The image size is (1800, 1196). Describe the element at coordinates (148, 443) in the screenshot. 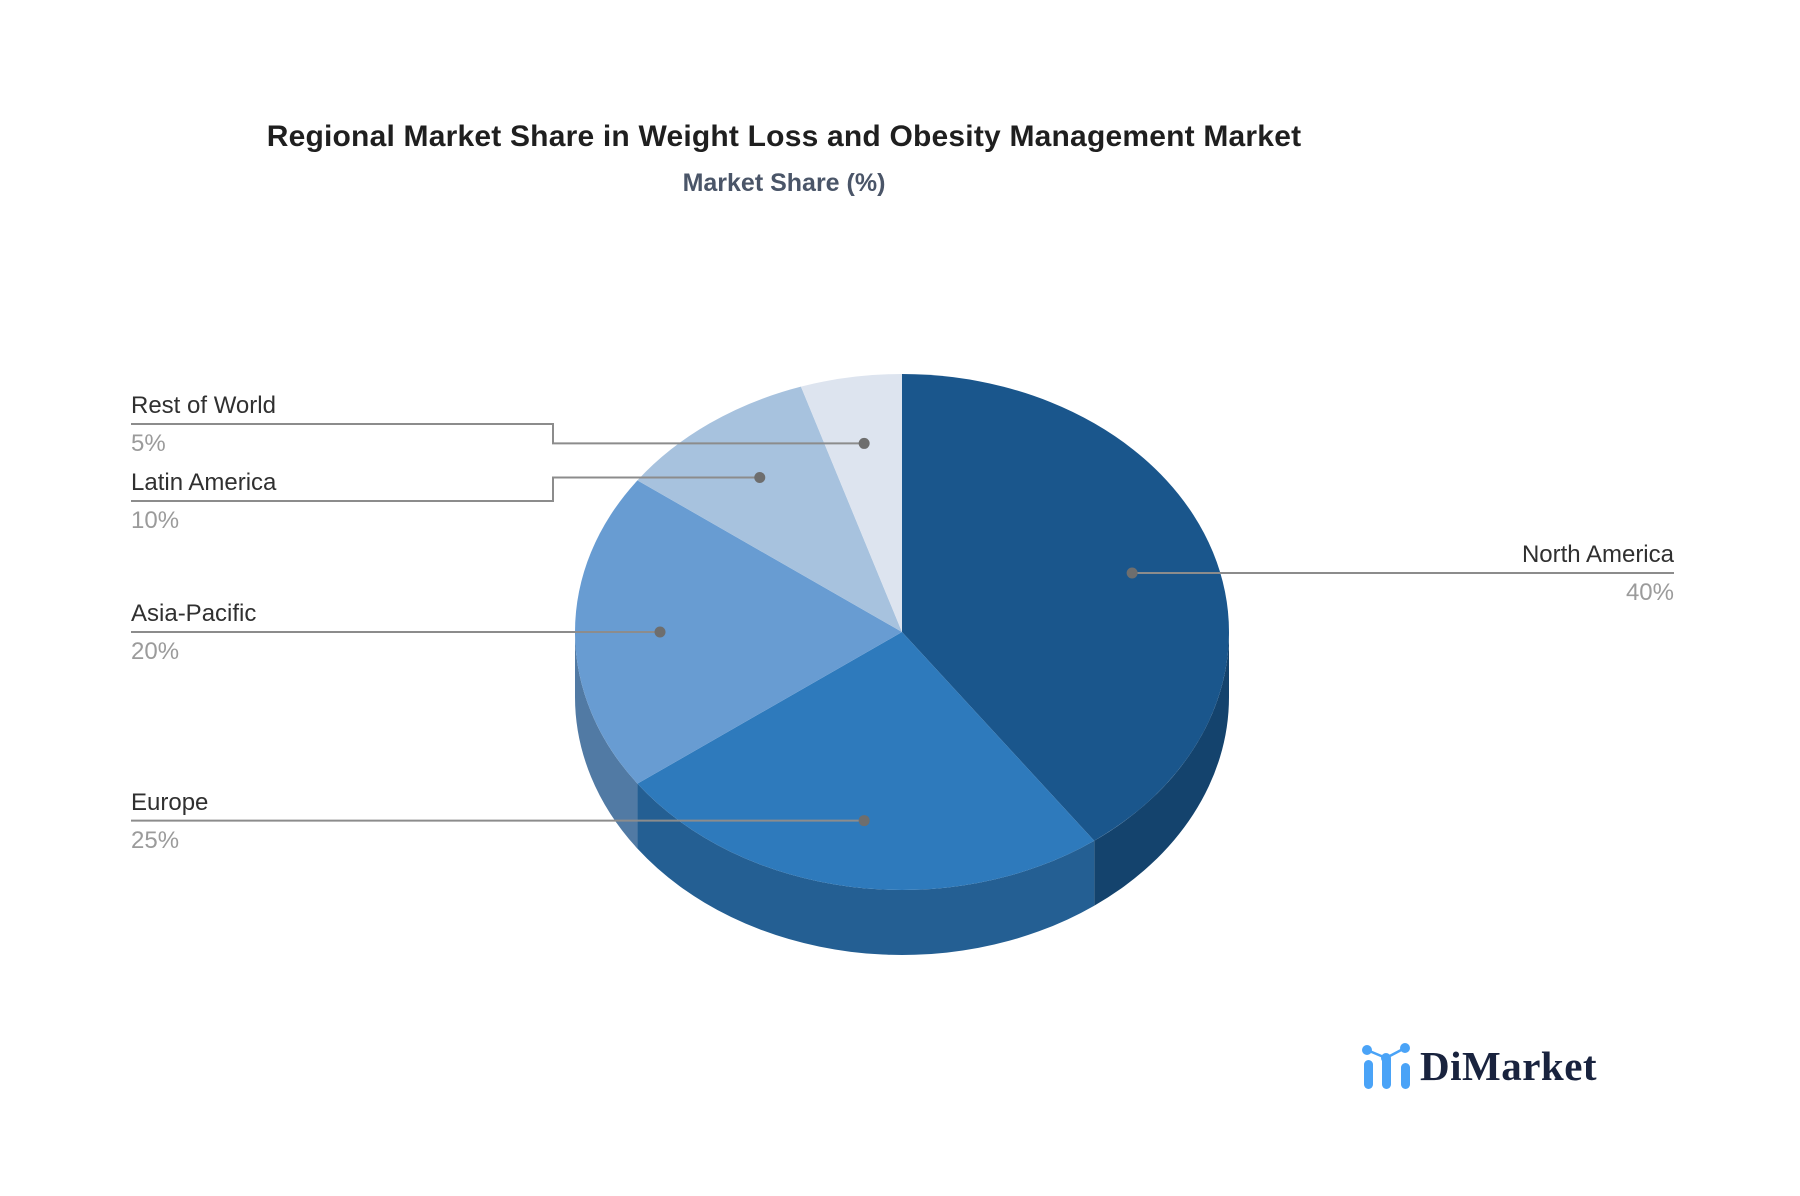

I see `slice-value: 5%` at that location.